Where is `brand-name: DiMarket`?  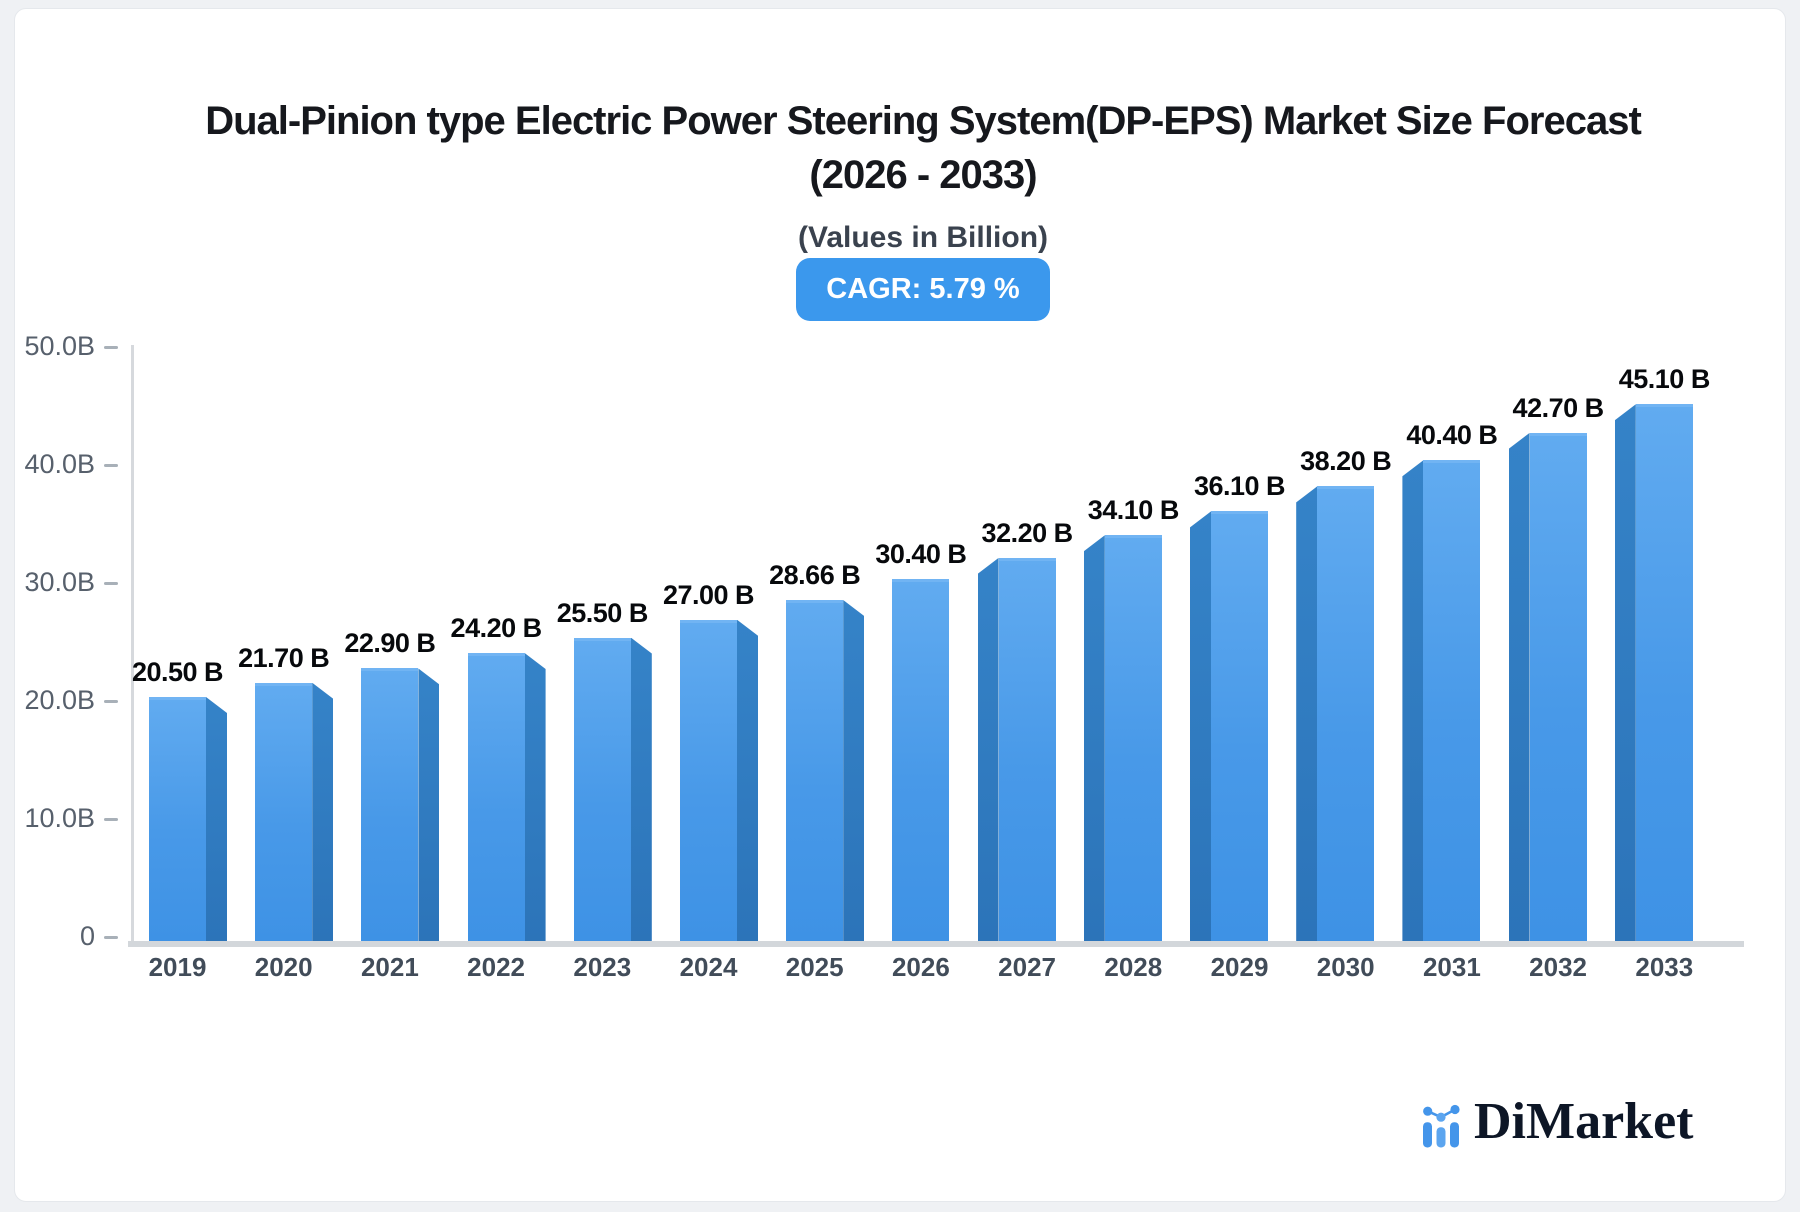
brand-name: DiMarket is located at coordinates (1584, 1121).